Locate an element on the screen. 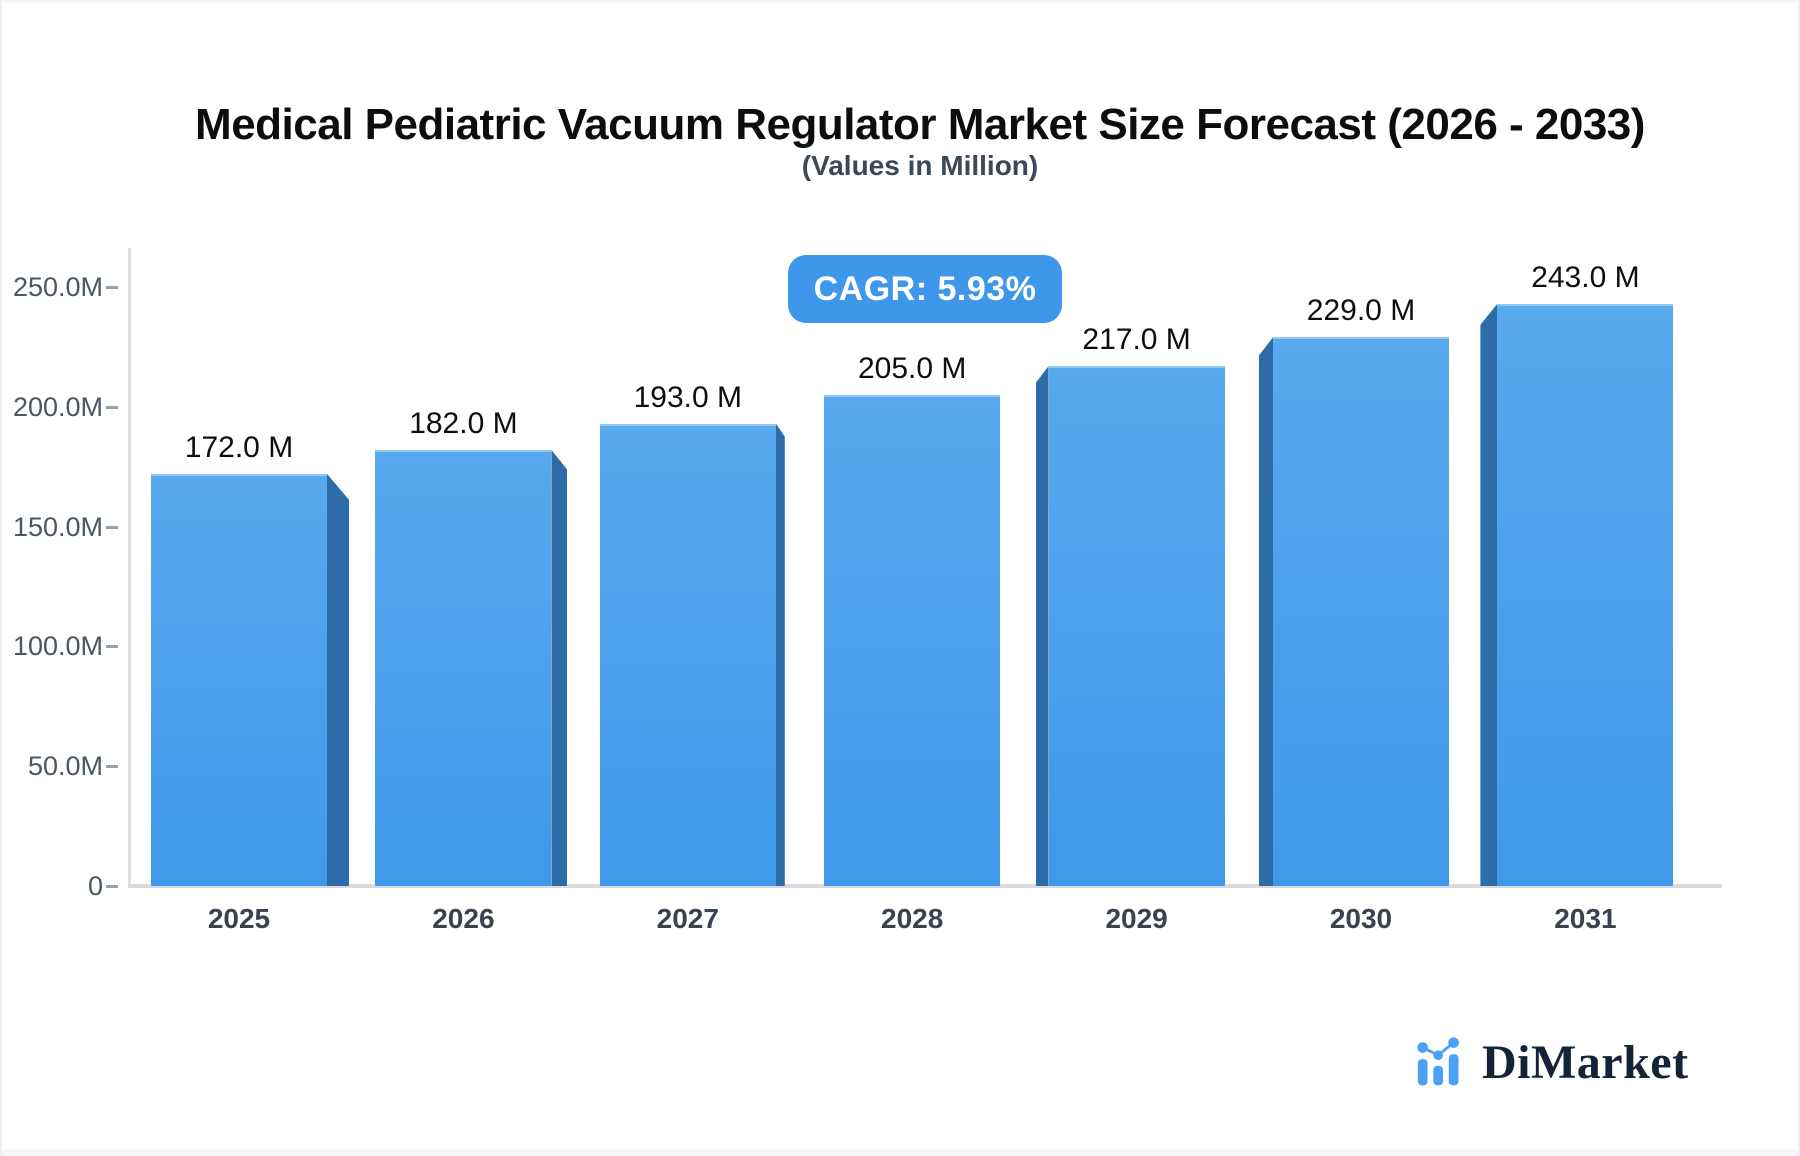  x-axis-tick-label: 2027 is located at coordinates (687, 918).